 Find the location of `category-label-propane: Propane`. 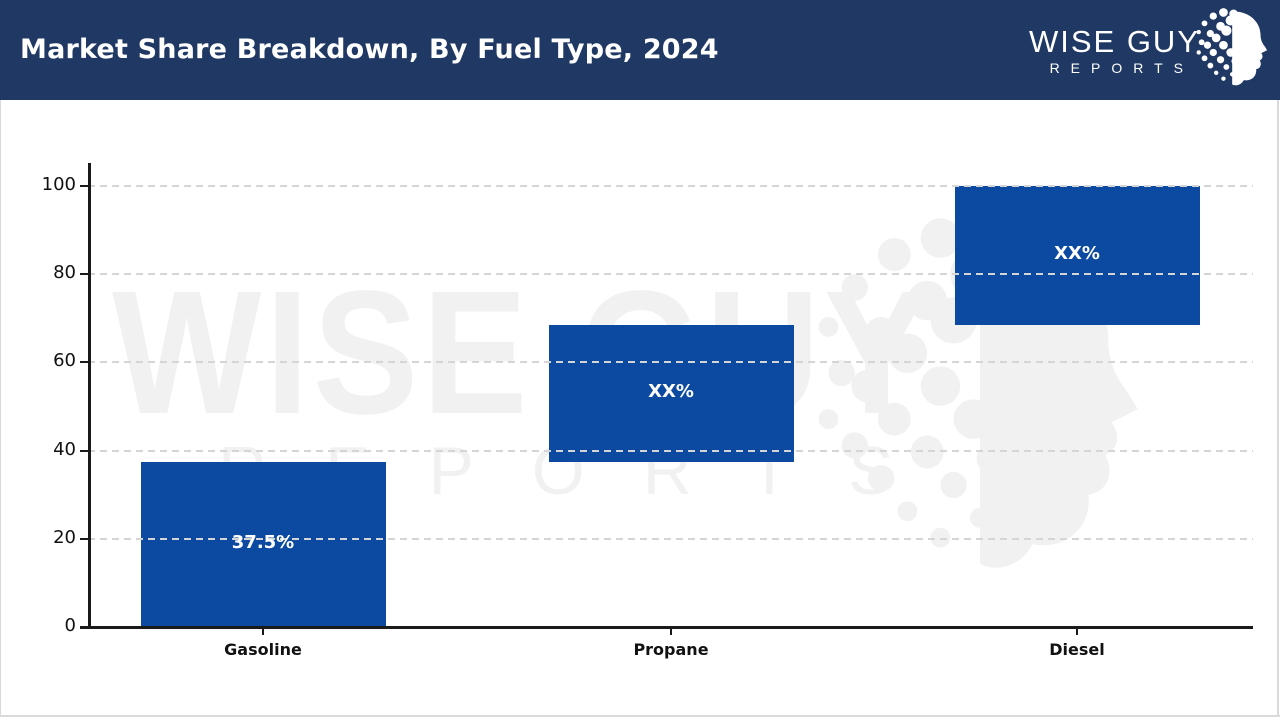

category-label-propane: Propane is located at coordinates (671, 649).